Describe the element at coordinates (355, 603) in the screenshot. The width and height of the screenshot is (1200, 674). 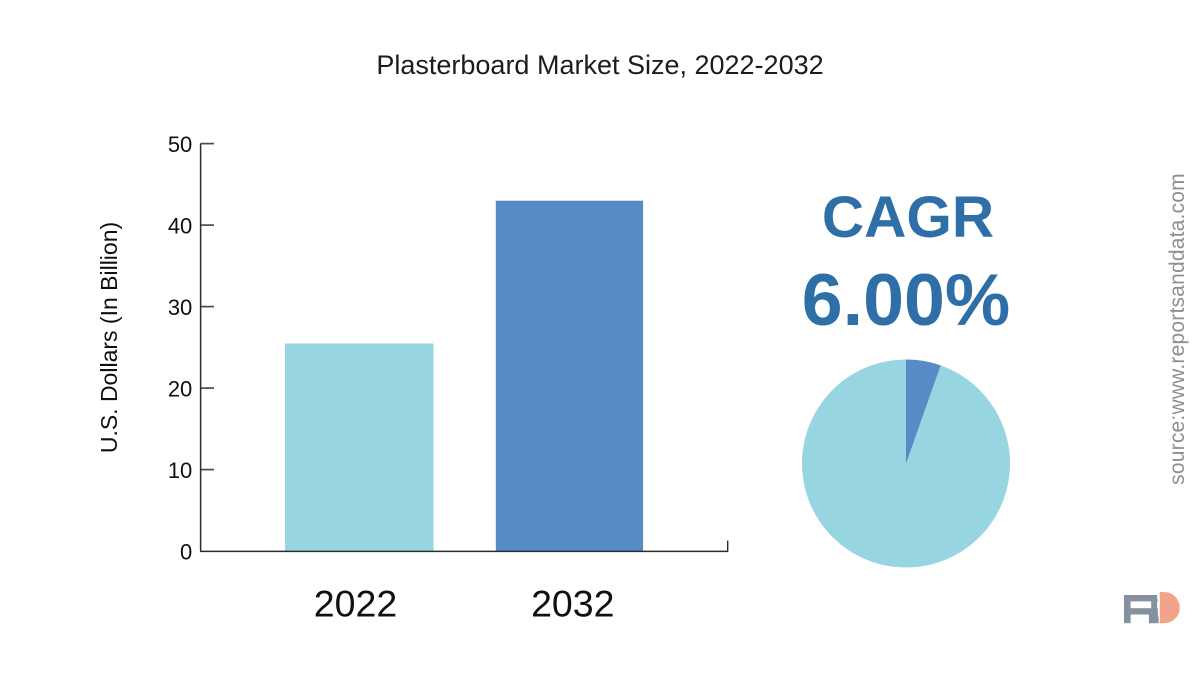
I see `svg-text: 2022` at that location.